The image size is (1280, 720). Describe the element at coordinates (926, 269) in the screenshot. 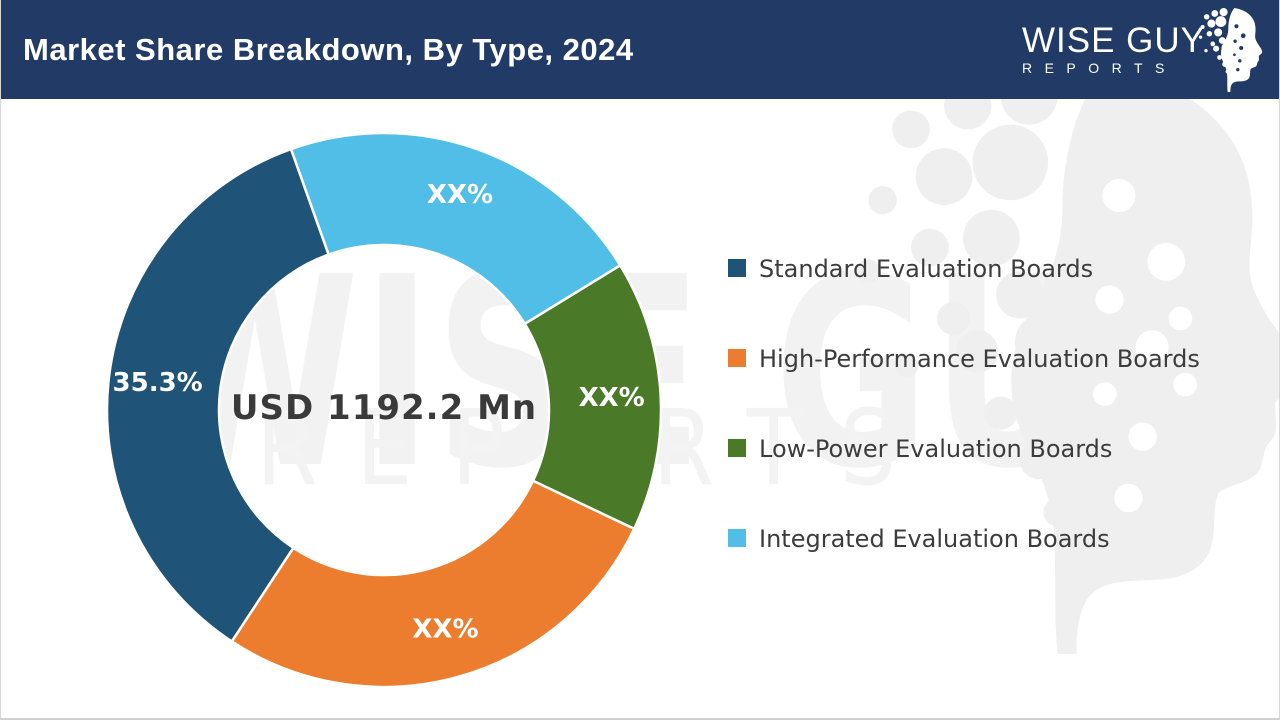

I see `legend-label: Standard Evaluation Boards` at that location.